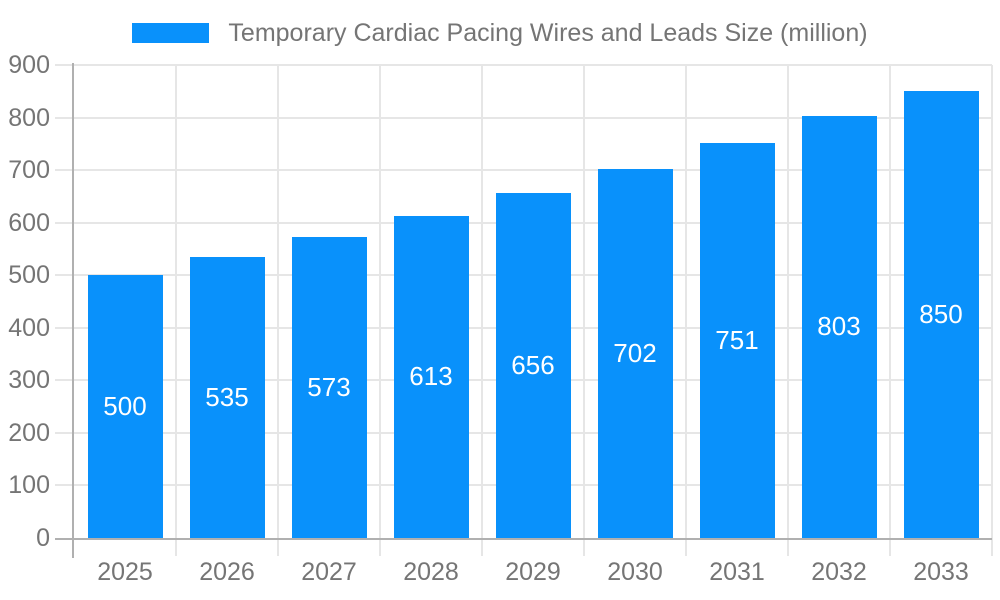 The image size is (1000, 600). Describe the element at coordinates (431, 572) in the screenshot. I see `x-tick-label: 2028` at that location.